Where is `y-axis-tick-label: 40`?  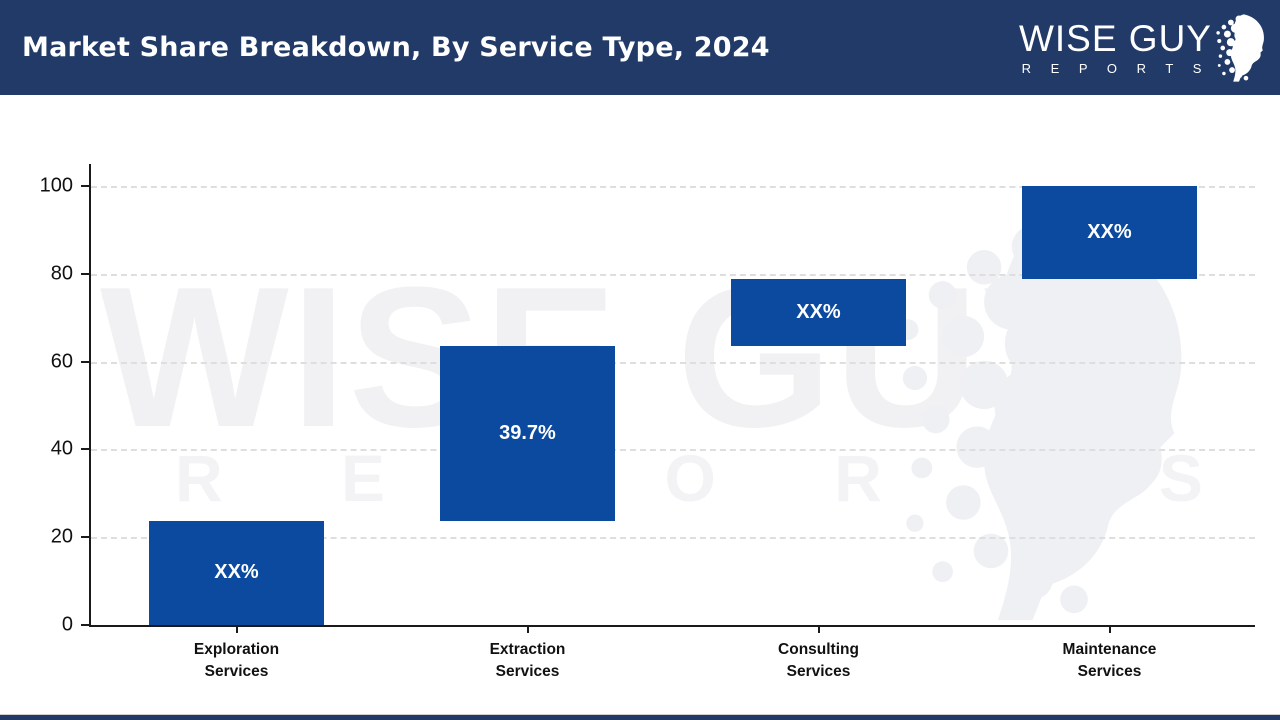 y-axis-tick-label: 40 is located at coordinates (61, 448).